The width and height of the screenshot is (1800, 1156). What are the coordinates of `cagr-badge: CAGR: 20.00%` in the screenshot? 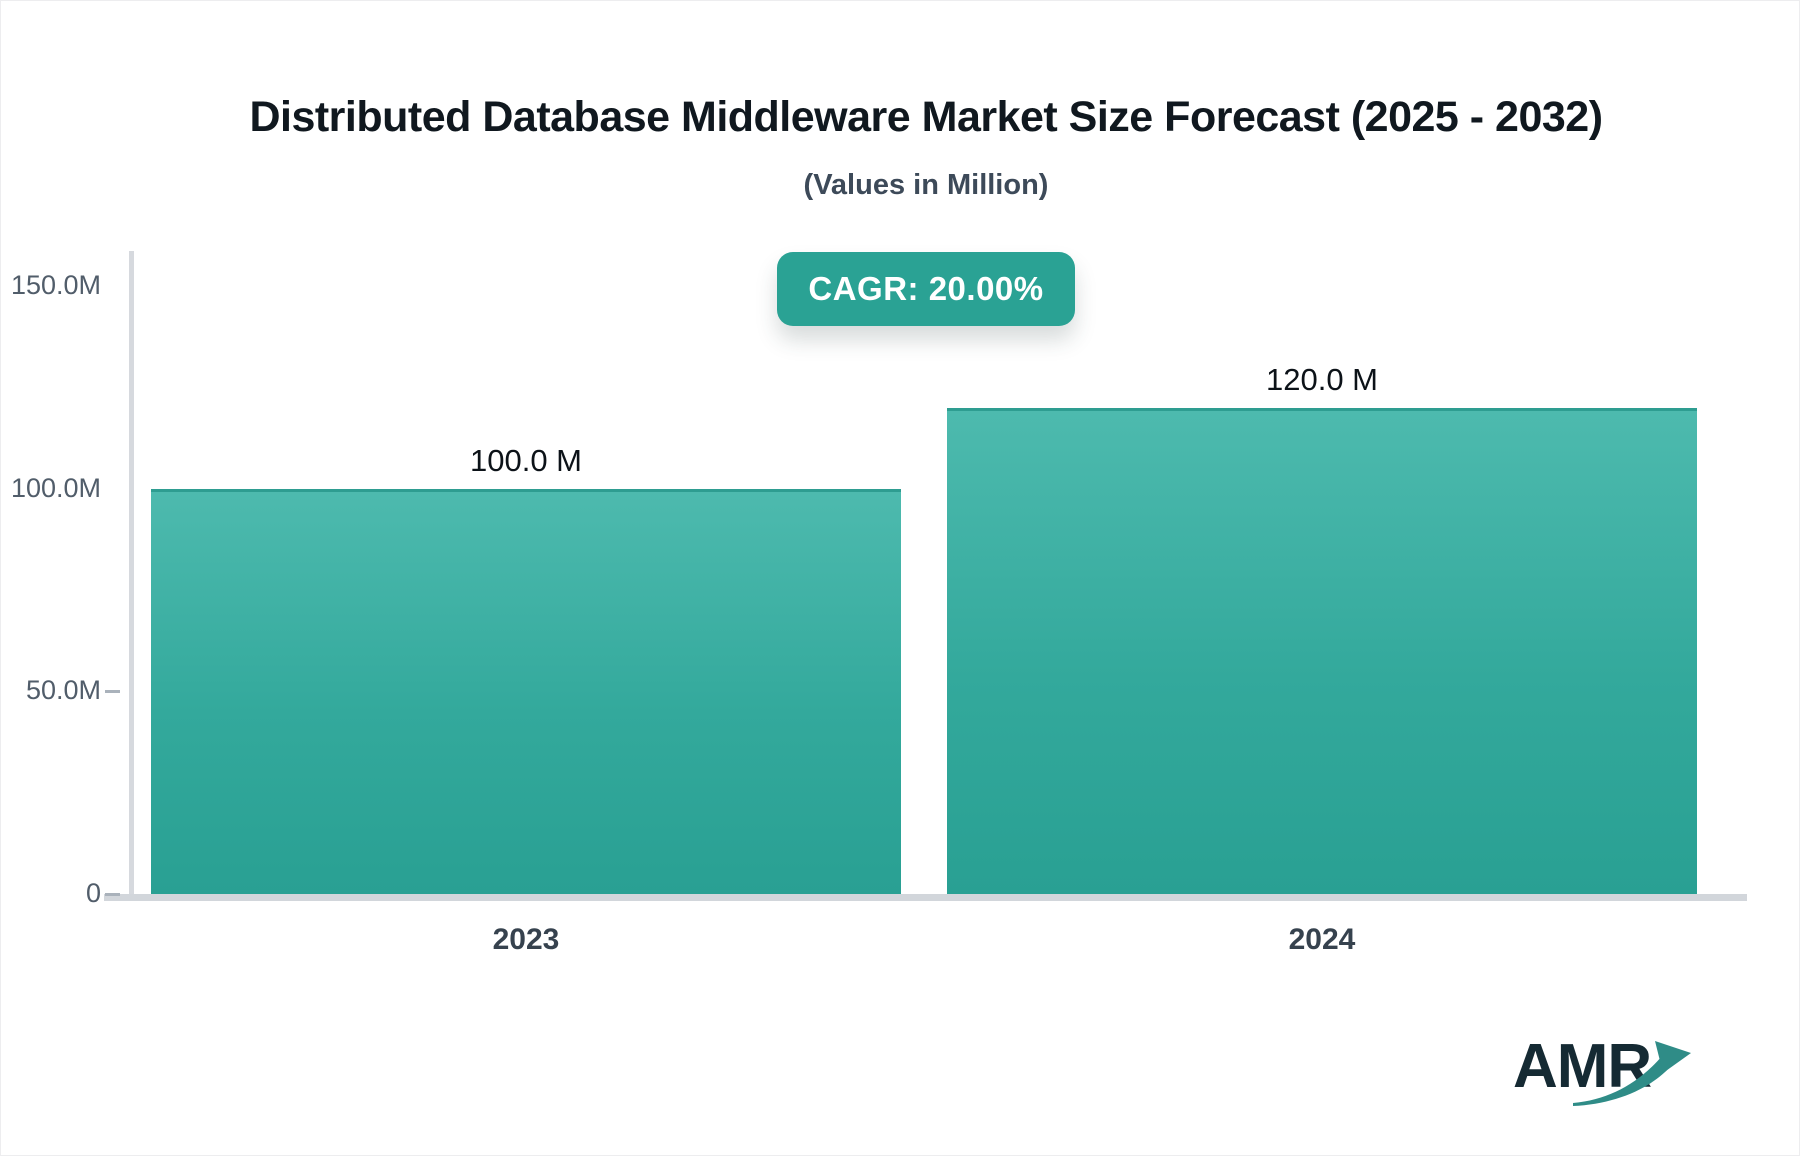 It's located at (926, 289).